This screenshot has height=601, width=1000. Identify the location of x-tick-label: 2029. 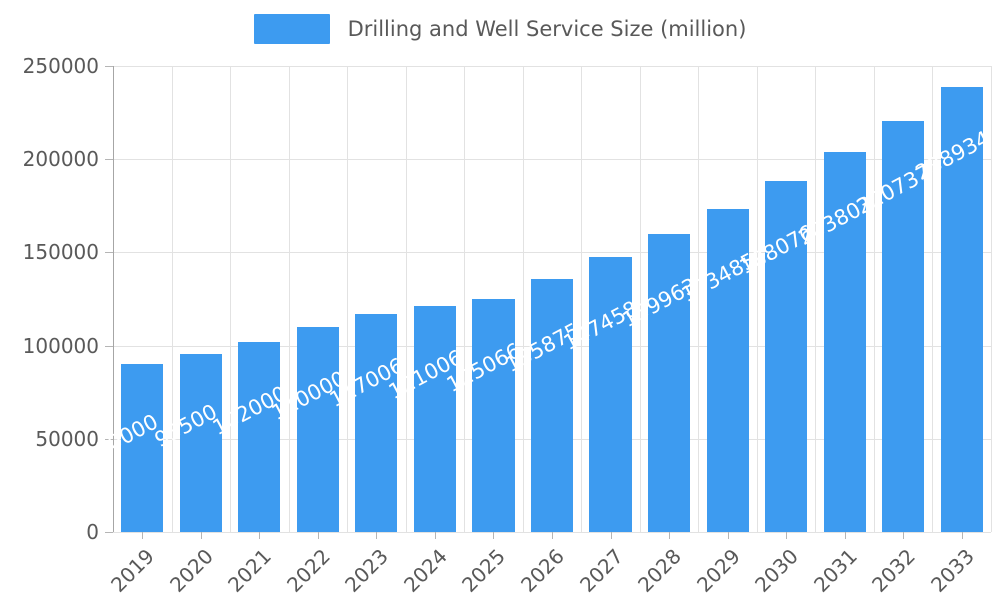
(718, 570).